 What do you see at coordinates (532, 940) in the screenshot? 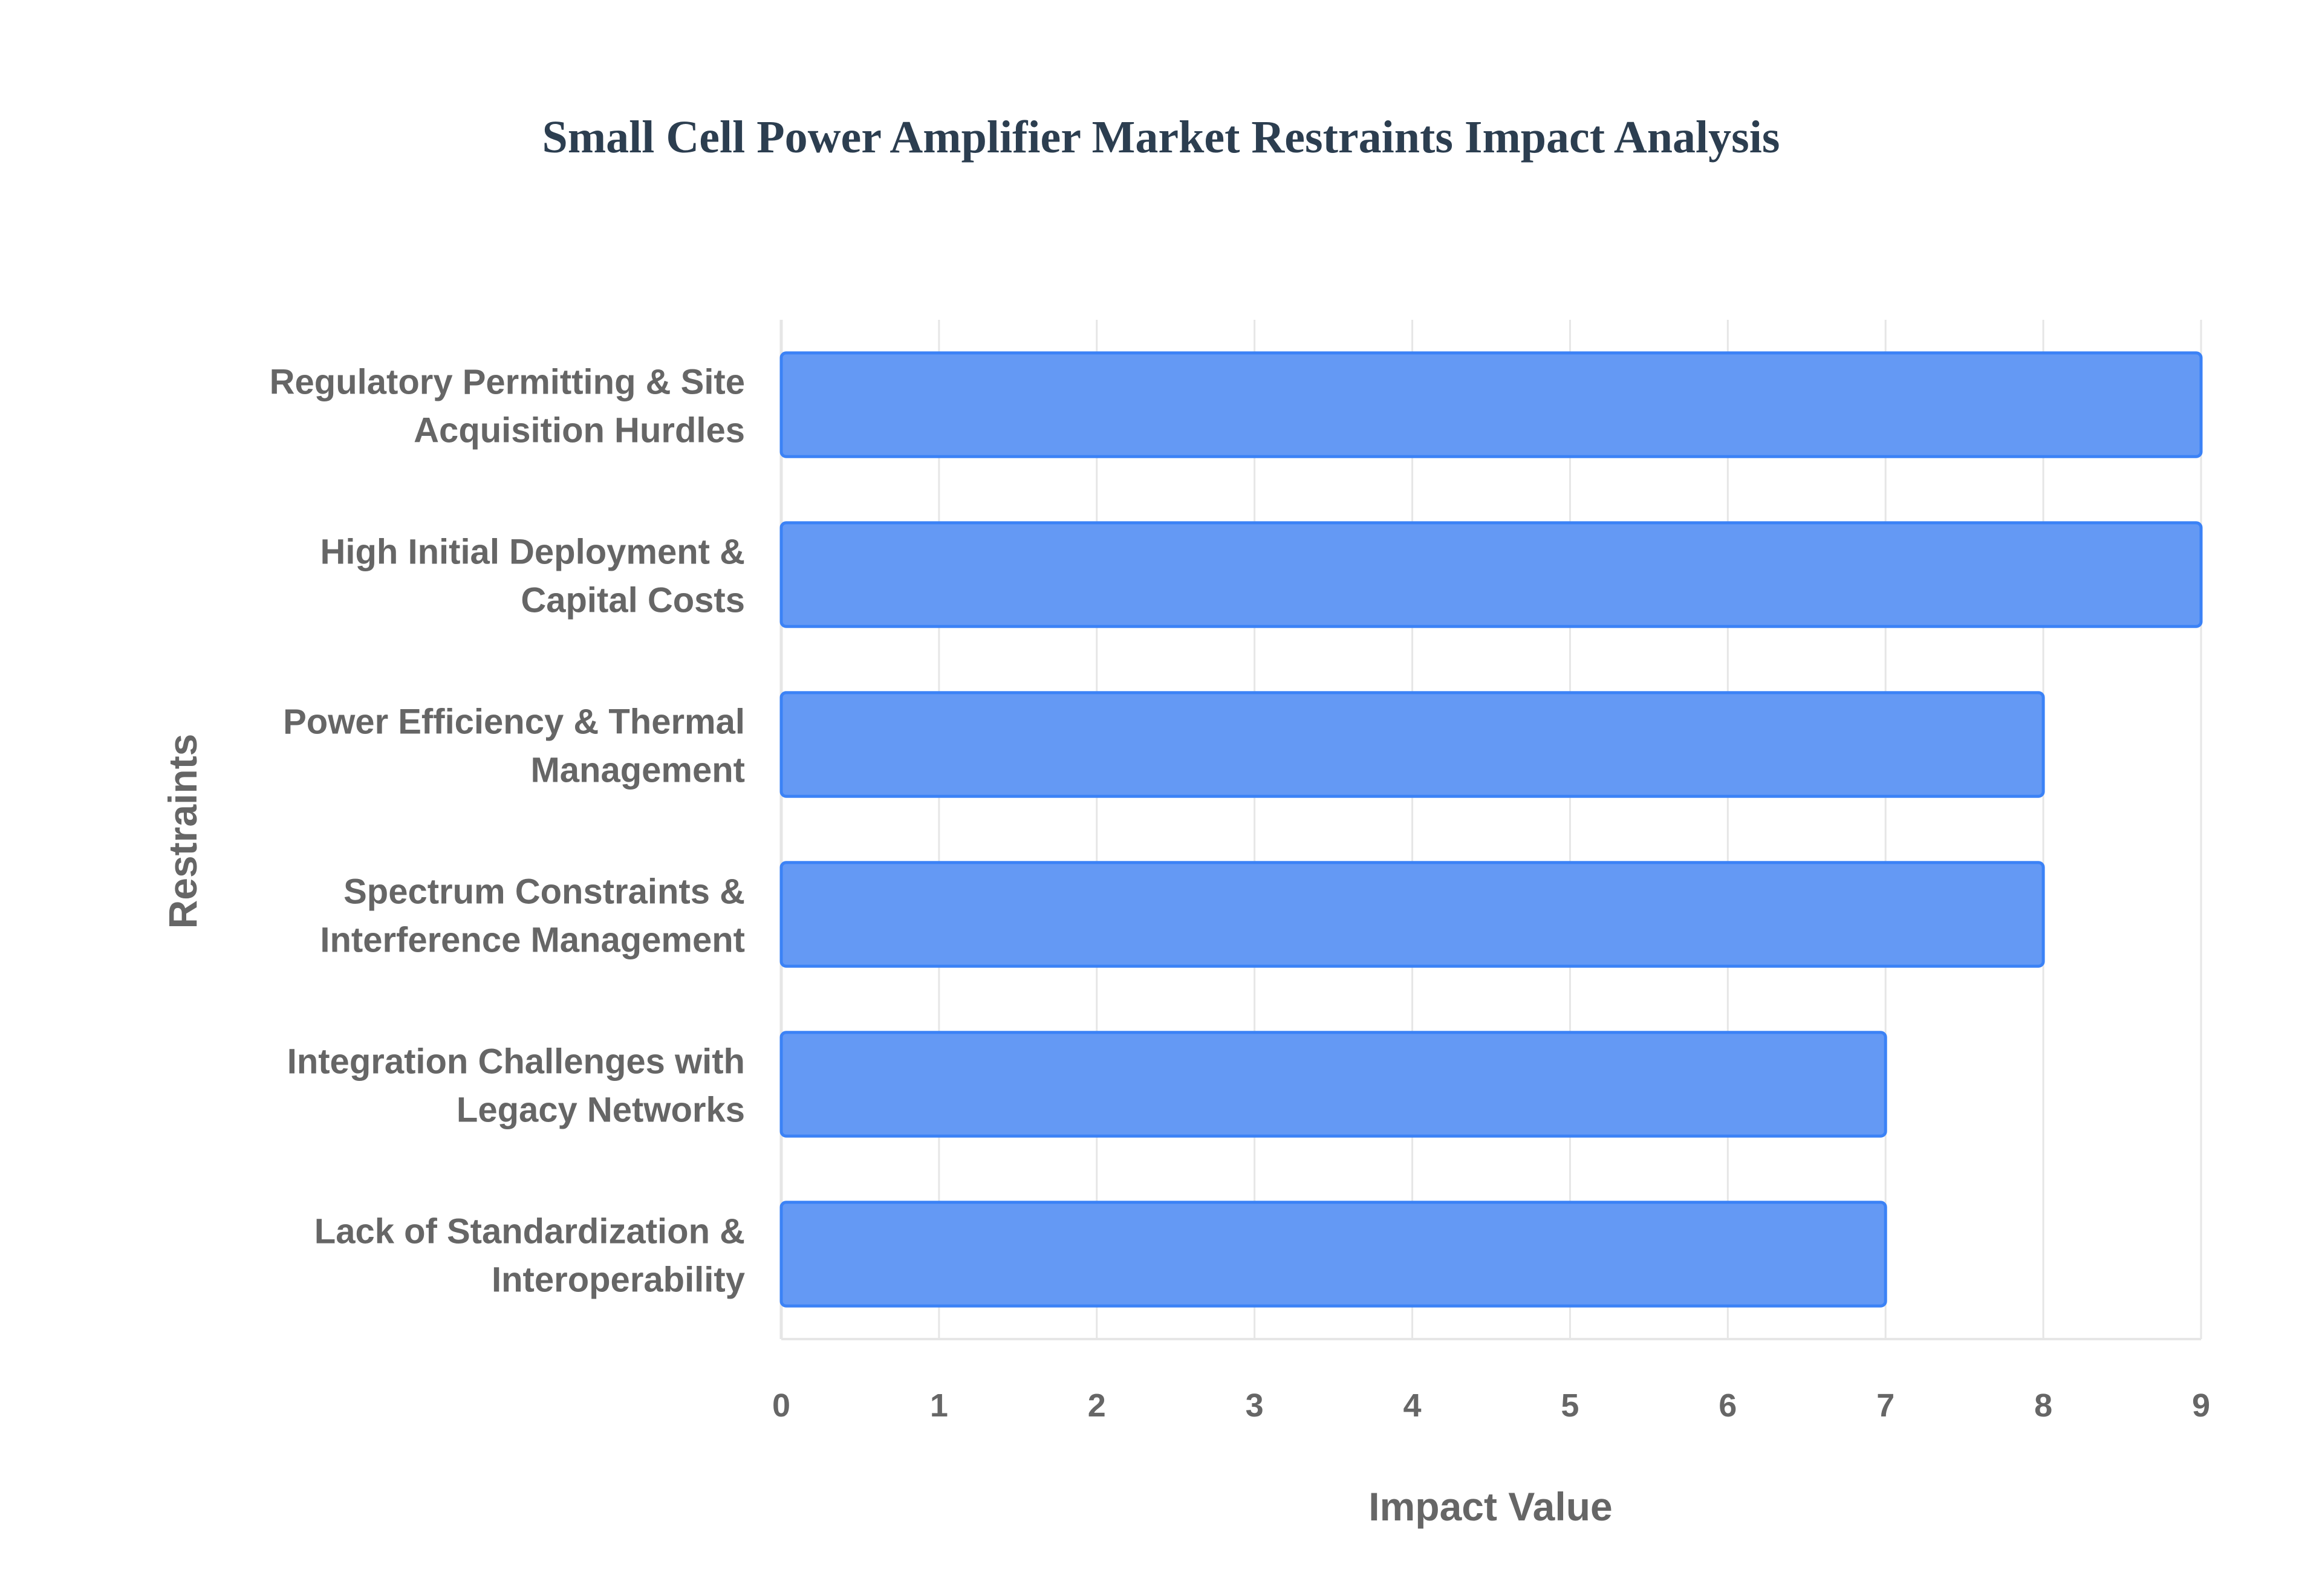
I see `category-label: Interference Management` at bounding box center [532, 940].